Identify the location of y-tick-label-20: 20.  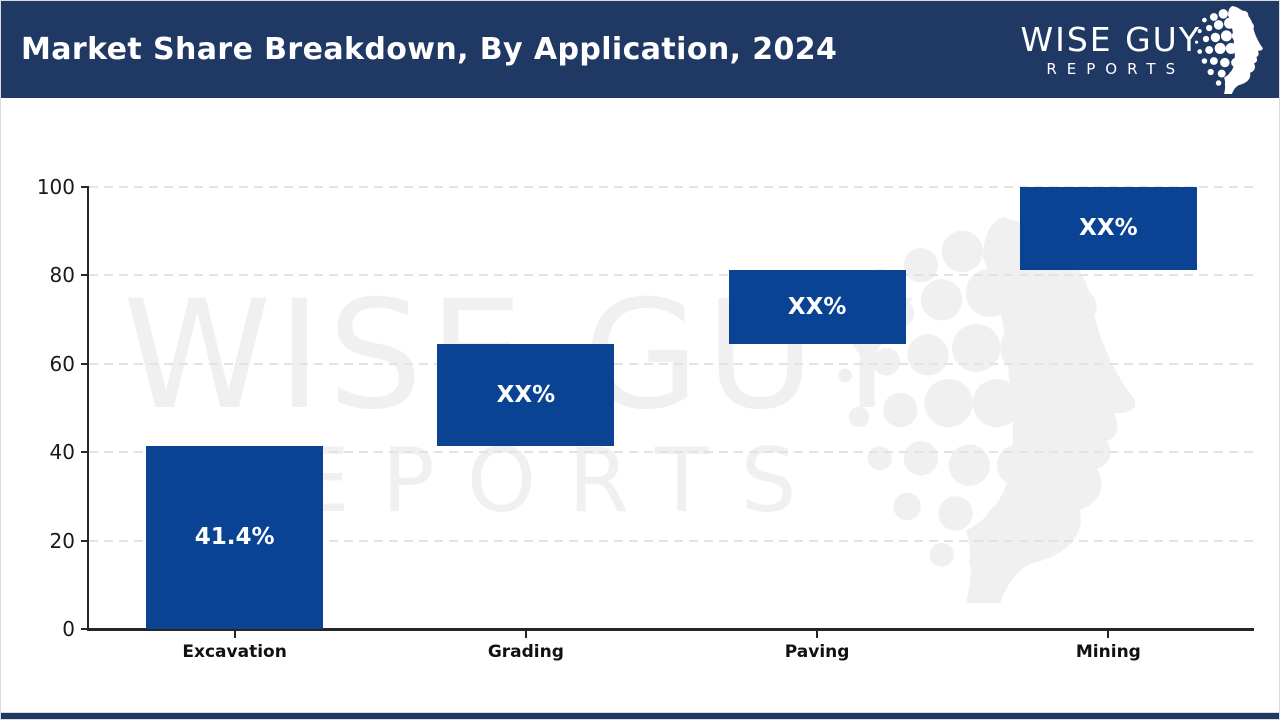
(62, 540).